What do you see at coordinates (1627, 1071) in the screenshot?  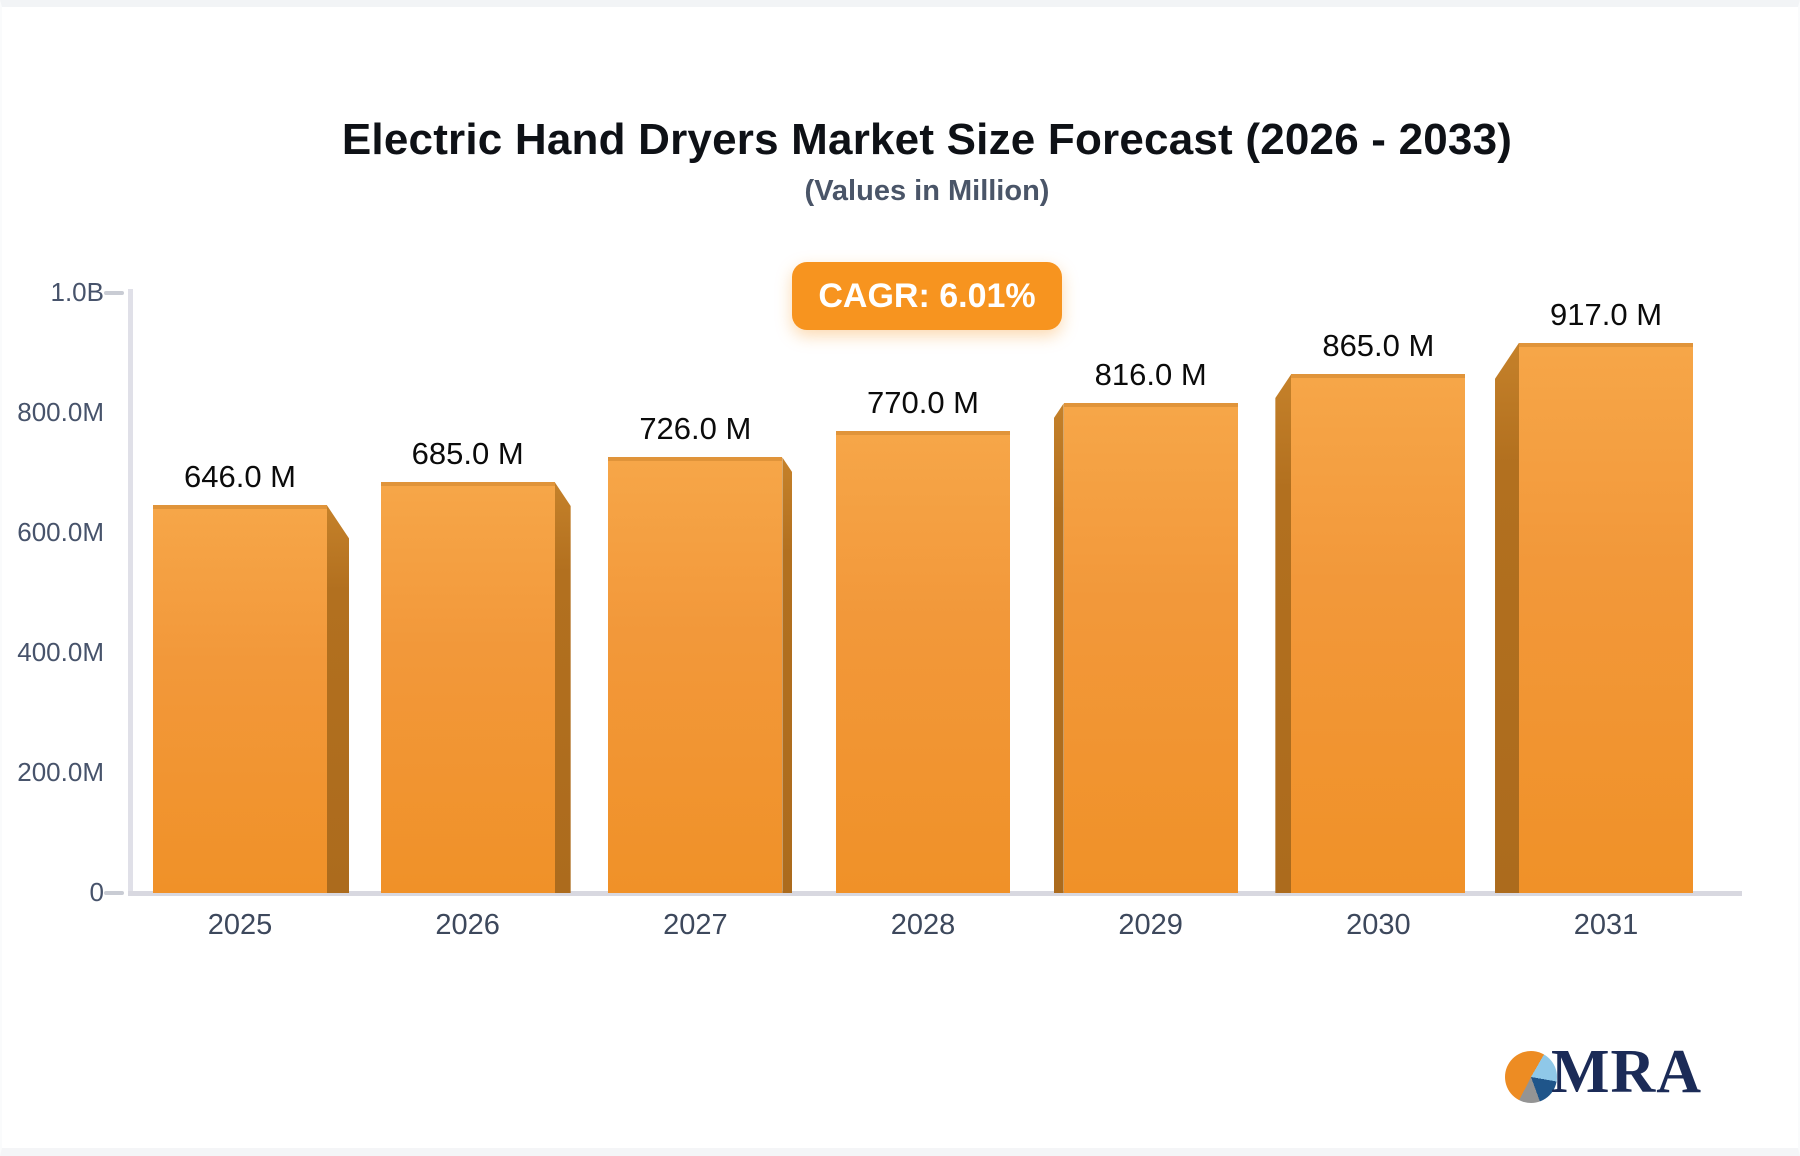 I see `mra-logo-text: MRA` at bounding box center [1627, 1071].